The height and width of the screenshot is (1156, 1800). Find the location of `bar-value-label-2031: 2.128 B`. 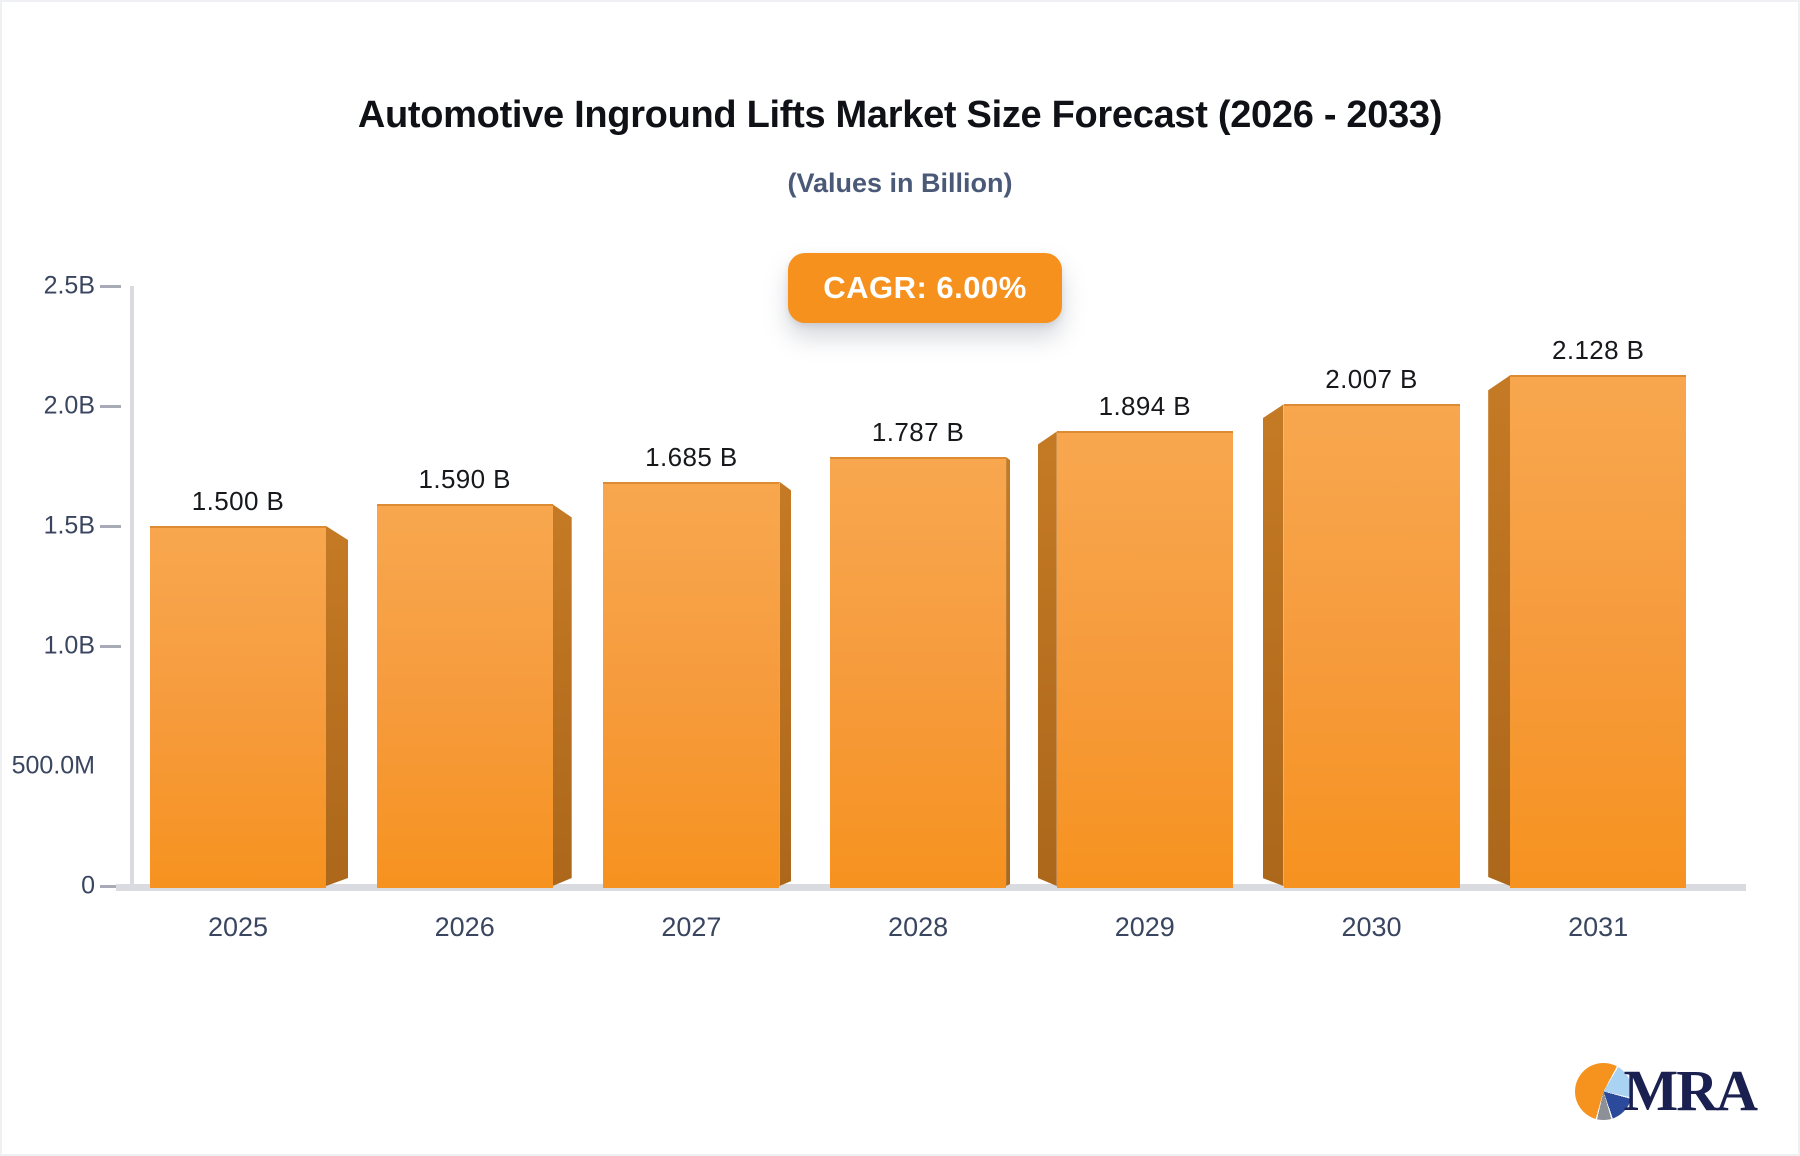

bar-value-label-2031: 2.128 B is located at coordinates (1598, 350).